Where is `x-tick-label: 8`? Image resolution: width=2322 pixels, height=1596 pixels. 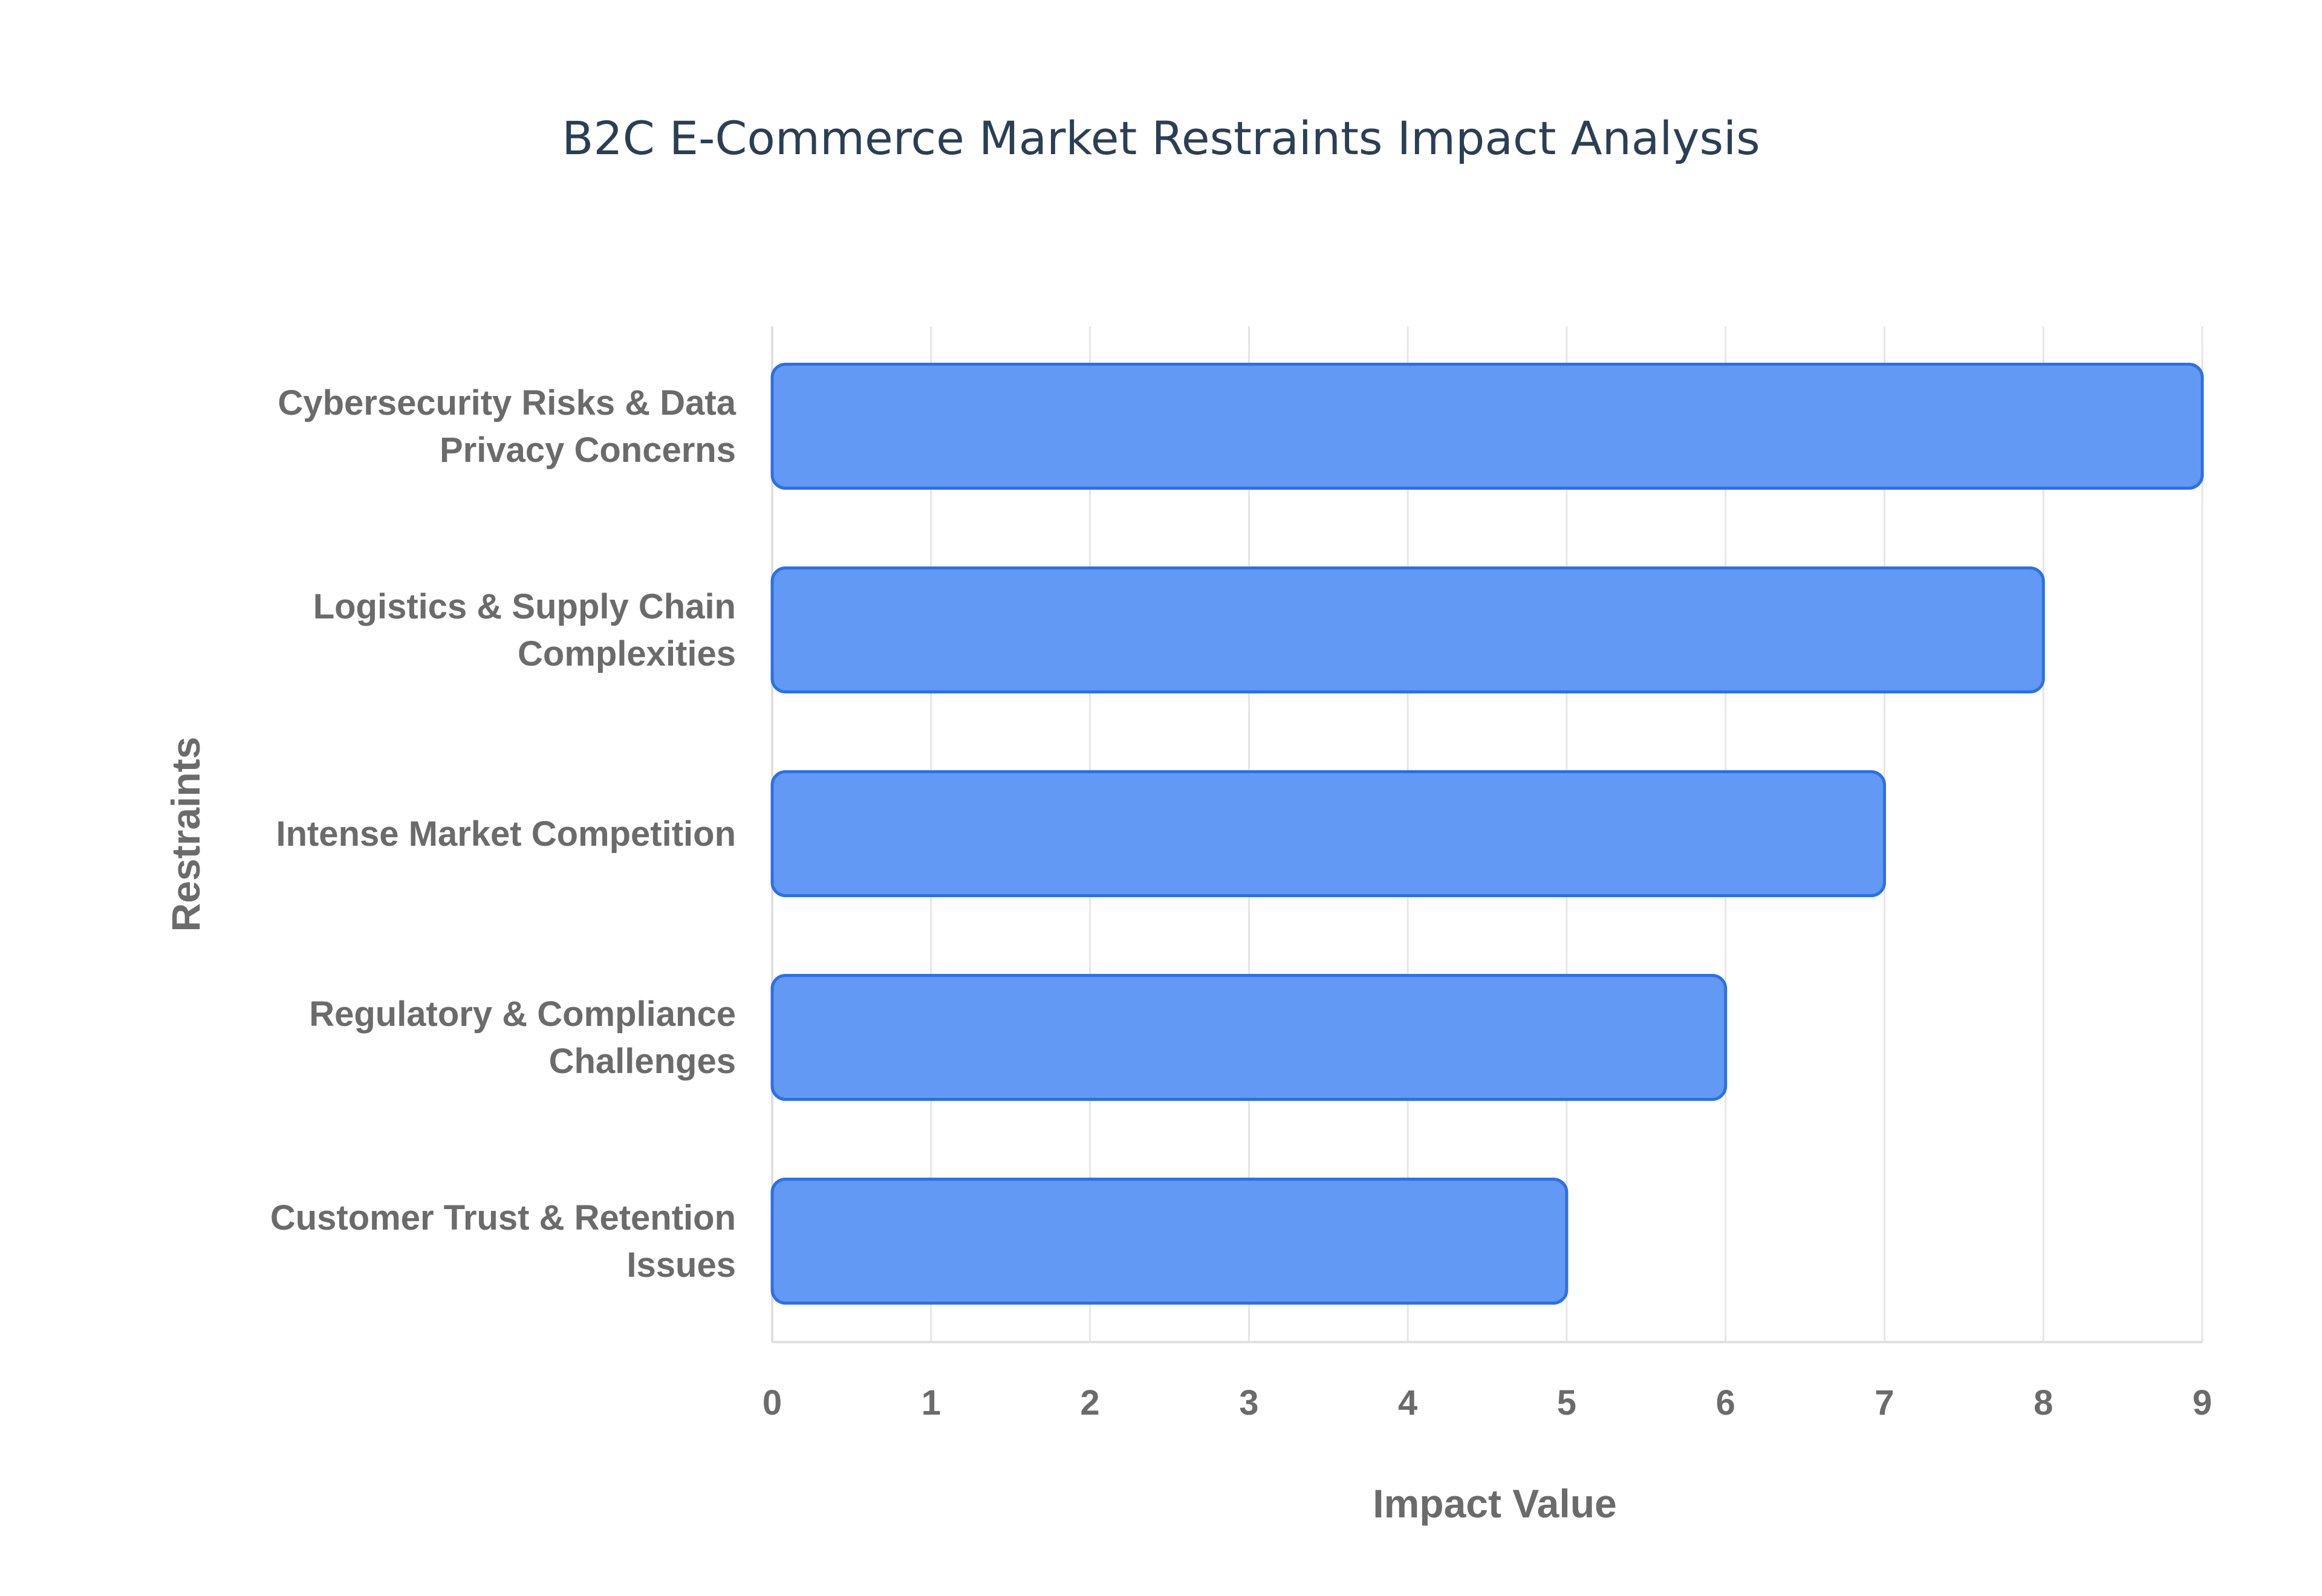 x-tick-label: 8 is located at coordinates (2043, 1402).